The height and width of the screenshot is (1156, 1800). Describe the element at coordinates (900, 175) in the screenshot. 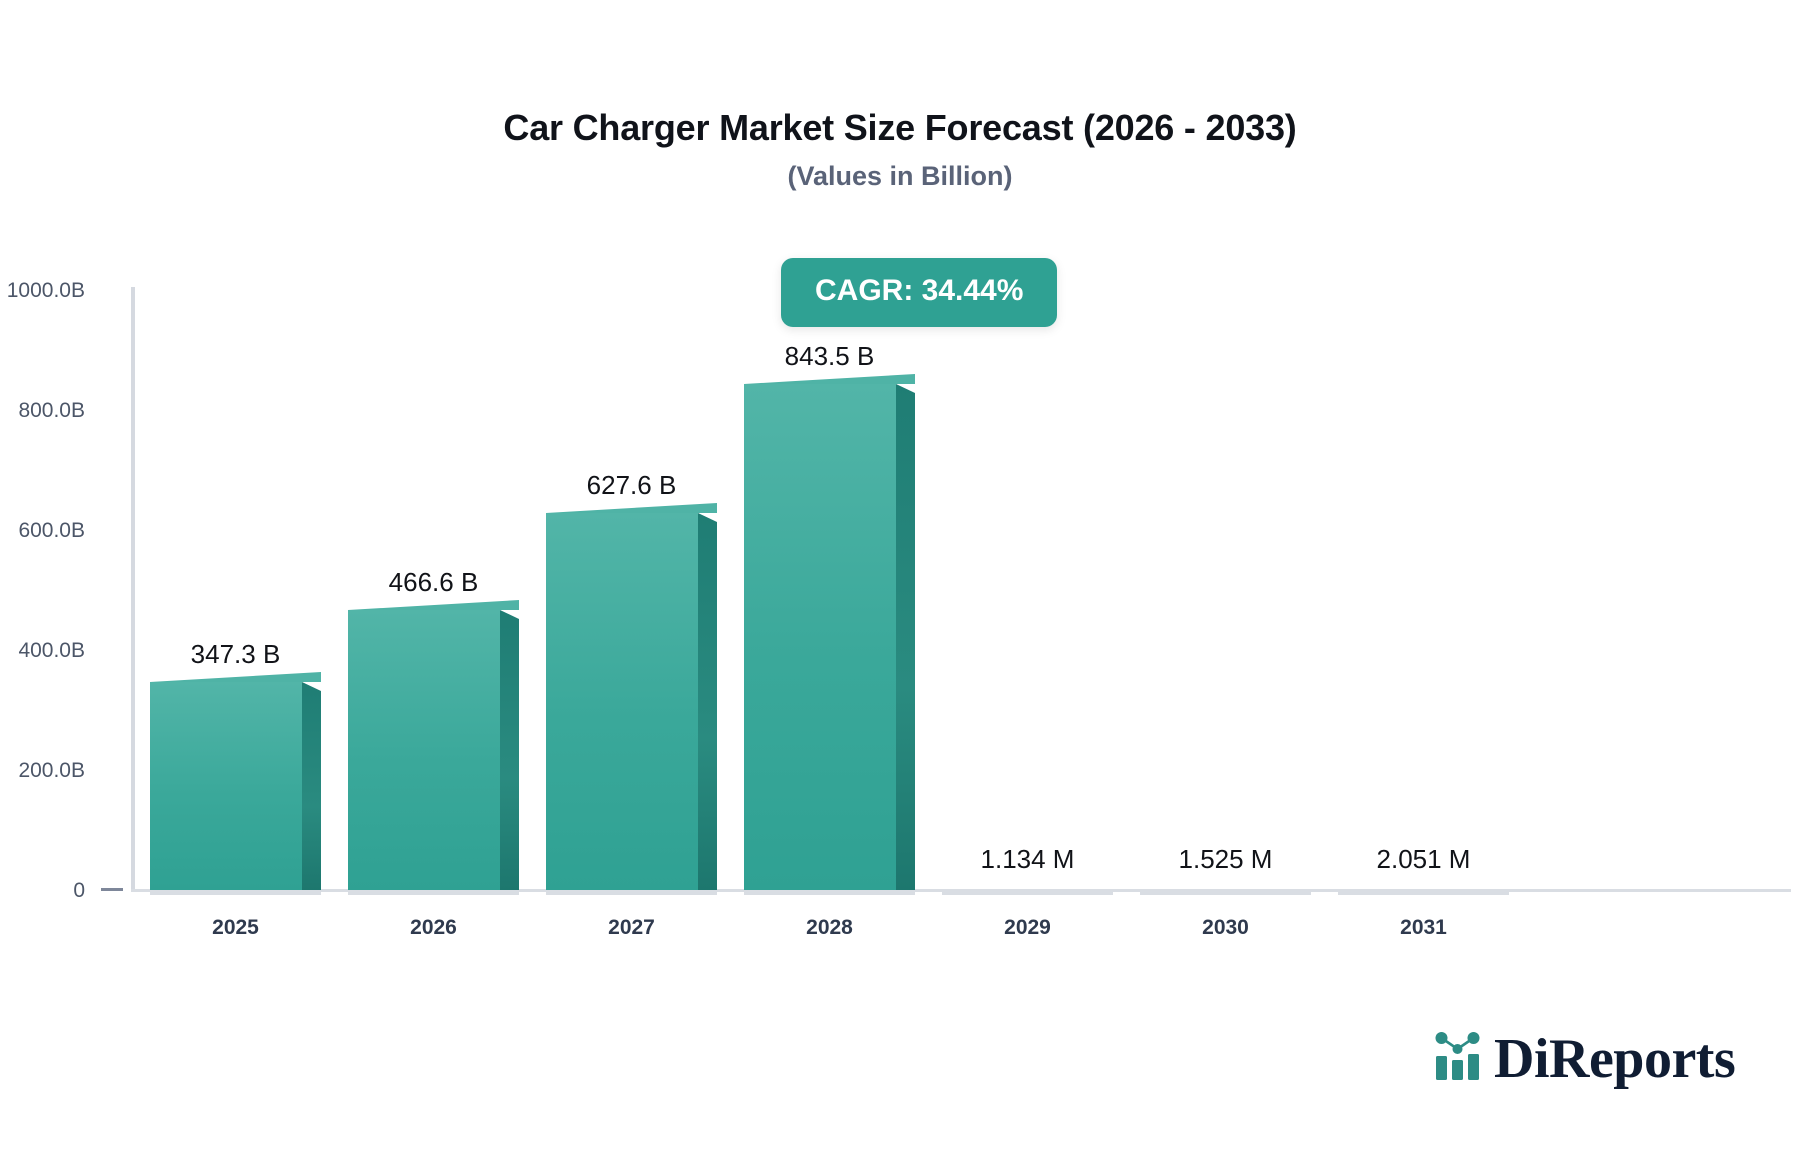

I see `chart-subtitle: (Values in Billion)` at that location.